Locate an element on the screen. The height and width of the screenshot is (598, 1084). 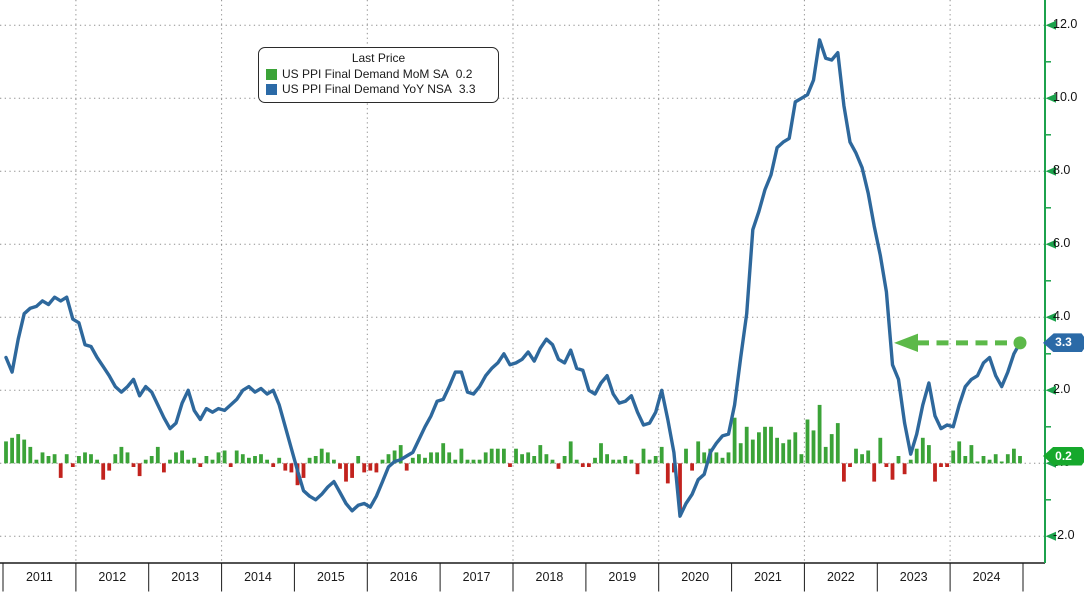
legend-label-yoy: US PPI Final Demand YoY NSA is located at coordinates (367, 89).